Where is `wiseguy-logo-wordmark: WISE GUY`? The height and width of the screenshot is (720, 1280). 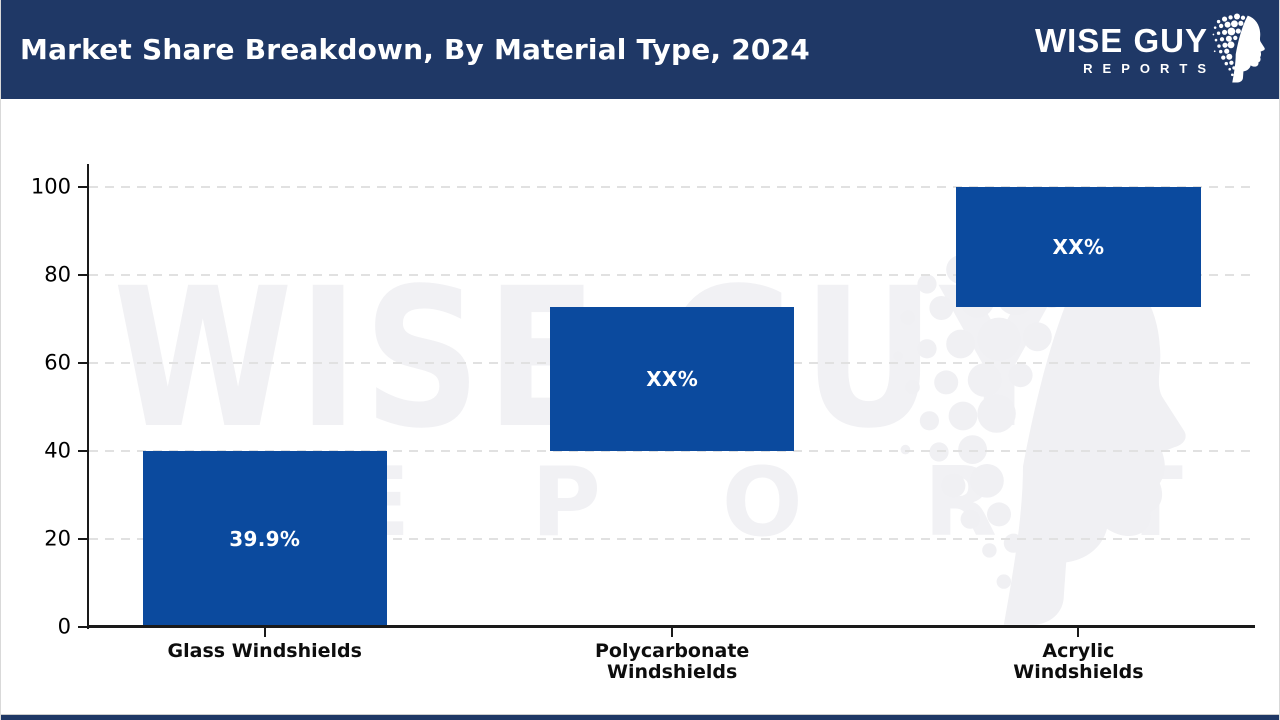
wiseguy-logo-wordmark: WISE GUY is located at coordinates (1121, 40).